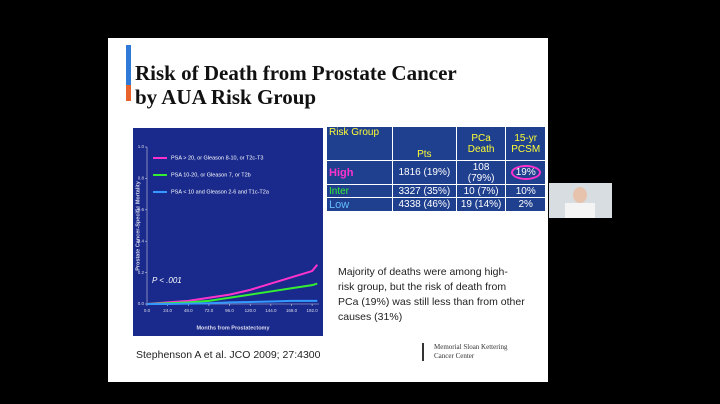 The width and height of the screenshot is (720, 404). Describe the element at coordinates (580, 195) in the screenshot. I see `webcam-face` at that location.